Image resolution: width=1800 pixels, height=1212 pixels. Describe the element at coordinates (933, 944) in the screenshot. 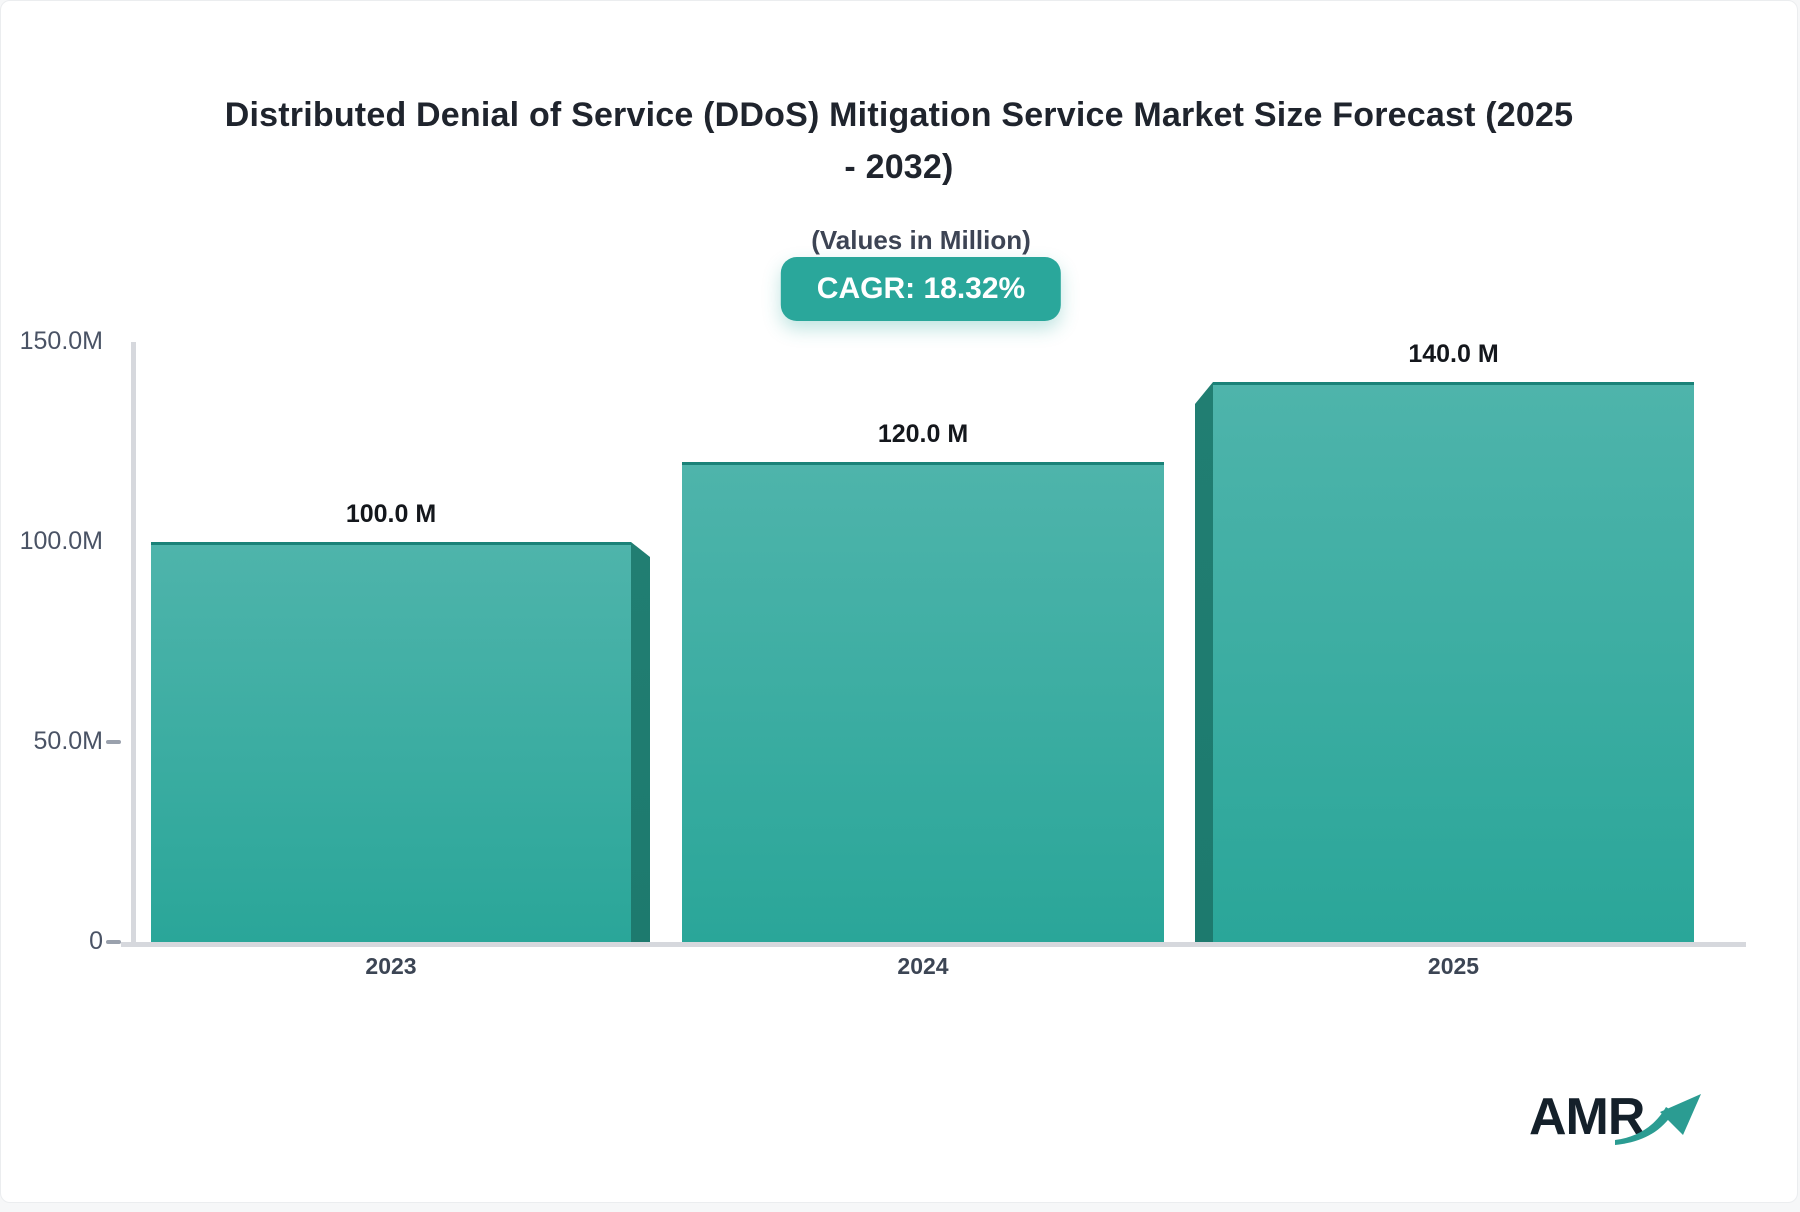

I see `x-axis-baseline` at that location.